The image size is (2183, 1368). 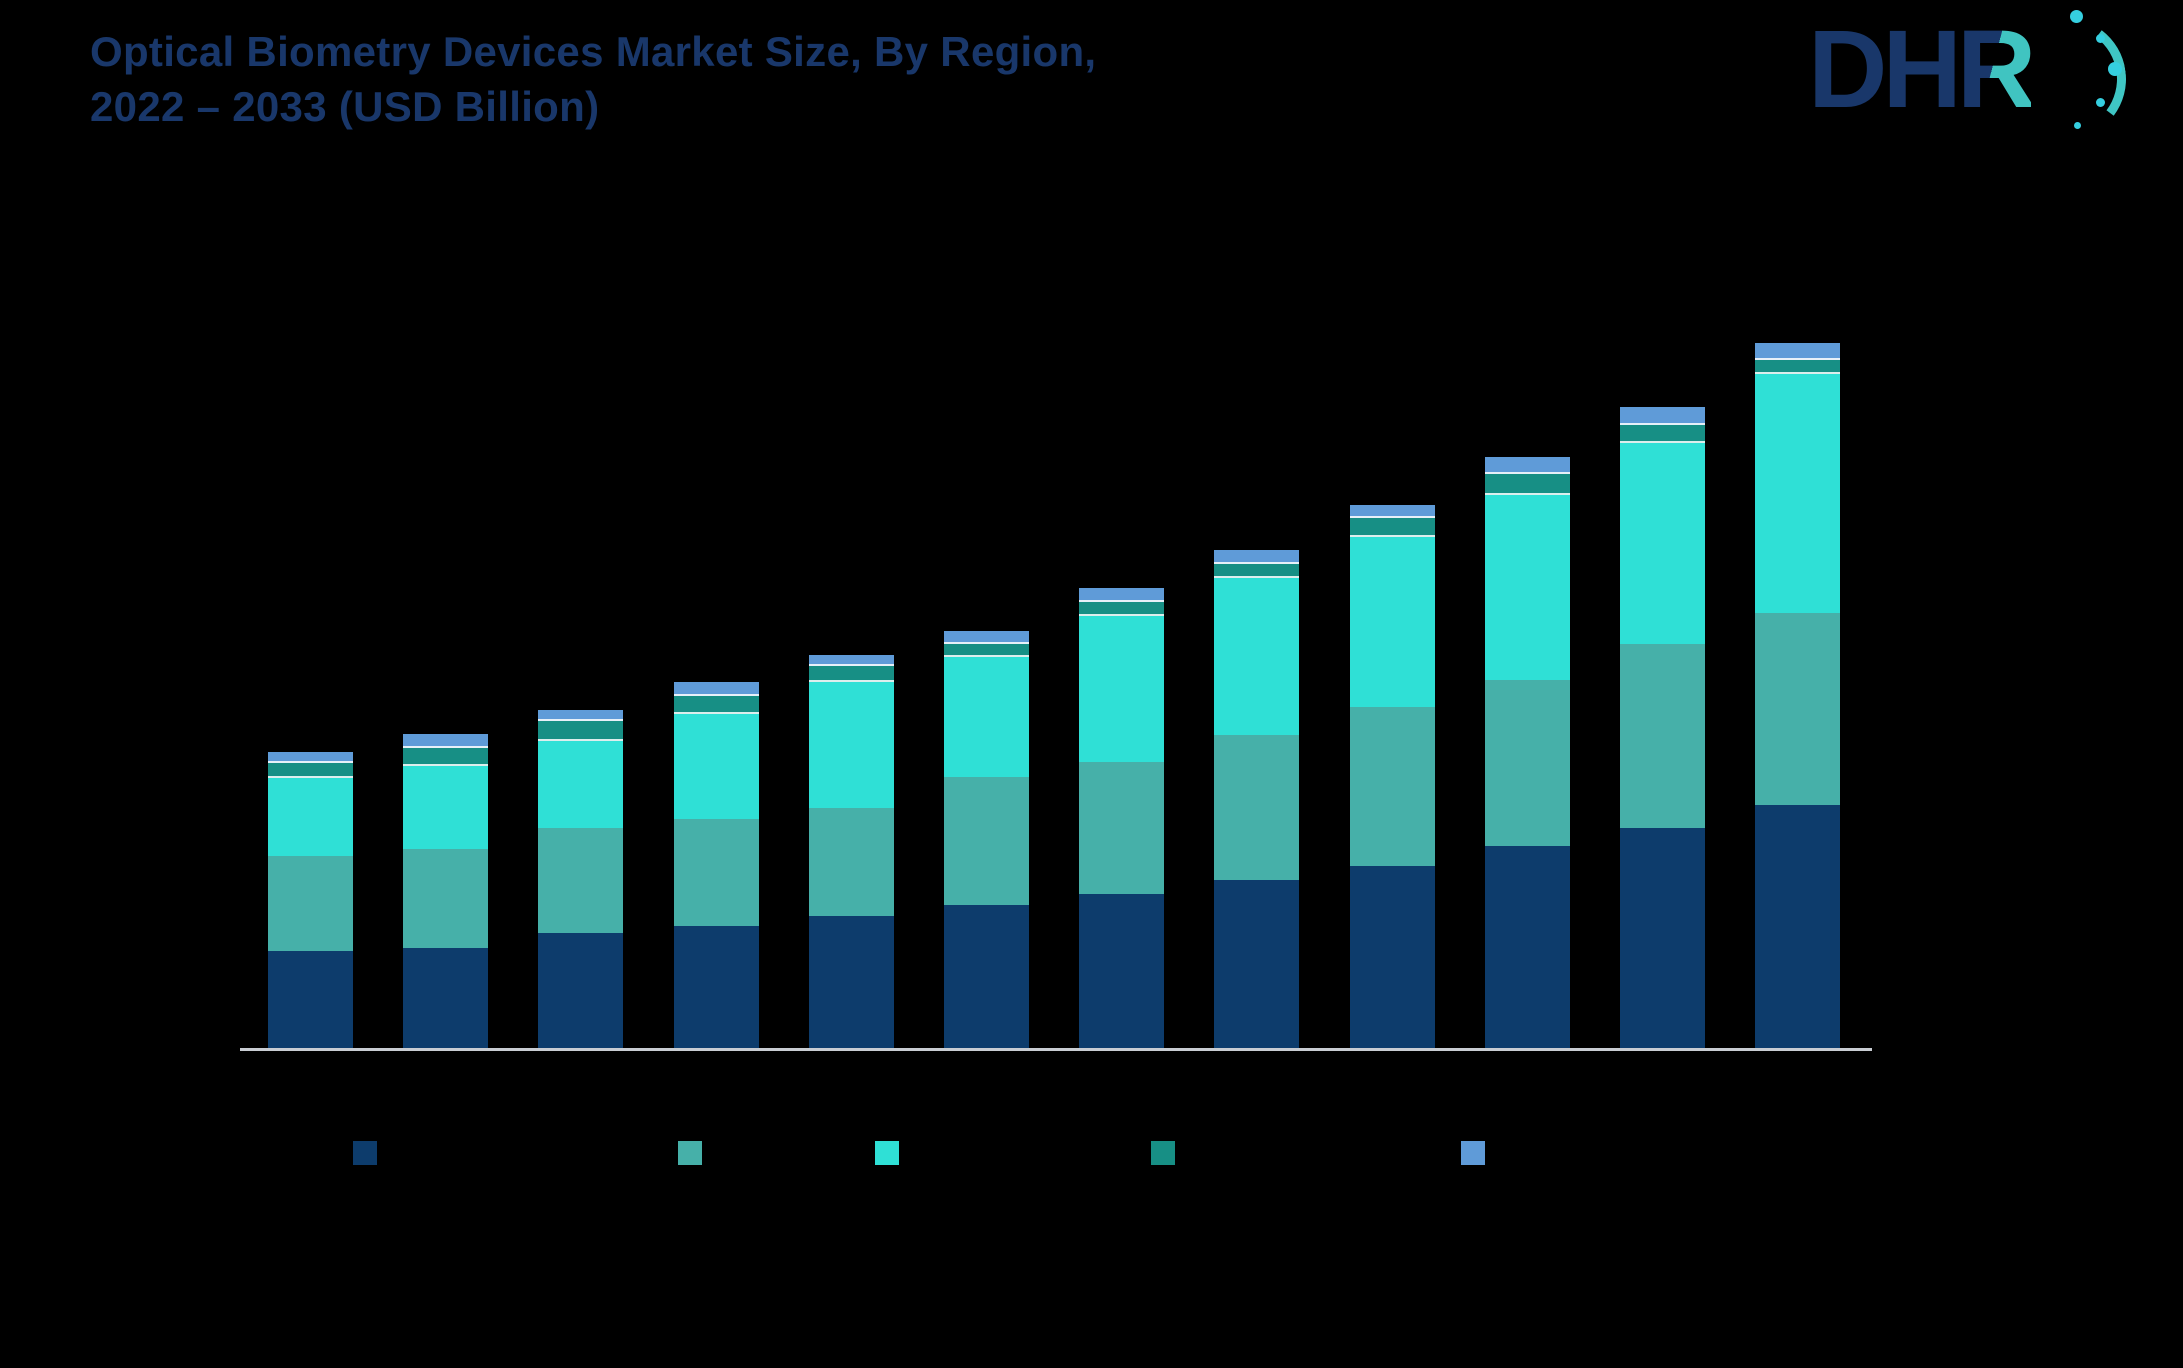 I want to click on dhr-logo-text: DHR, so click(x=1922, y=69).